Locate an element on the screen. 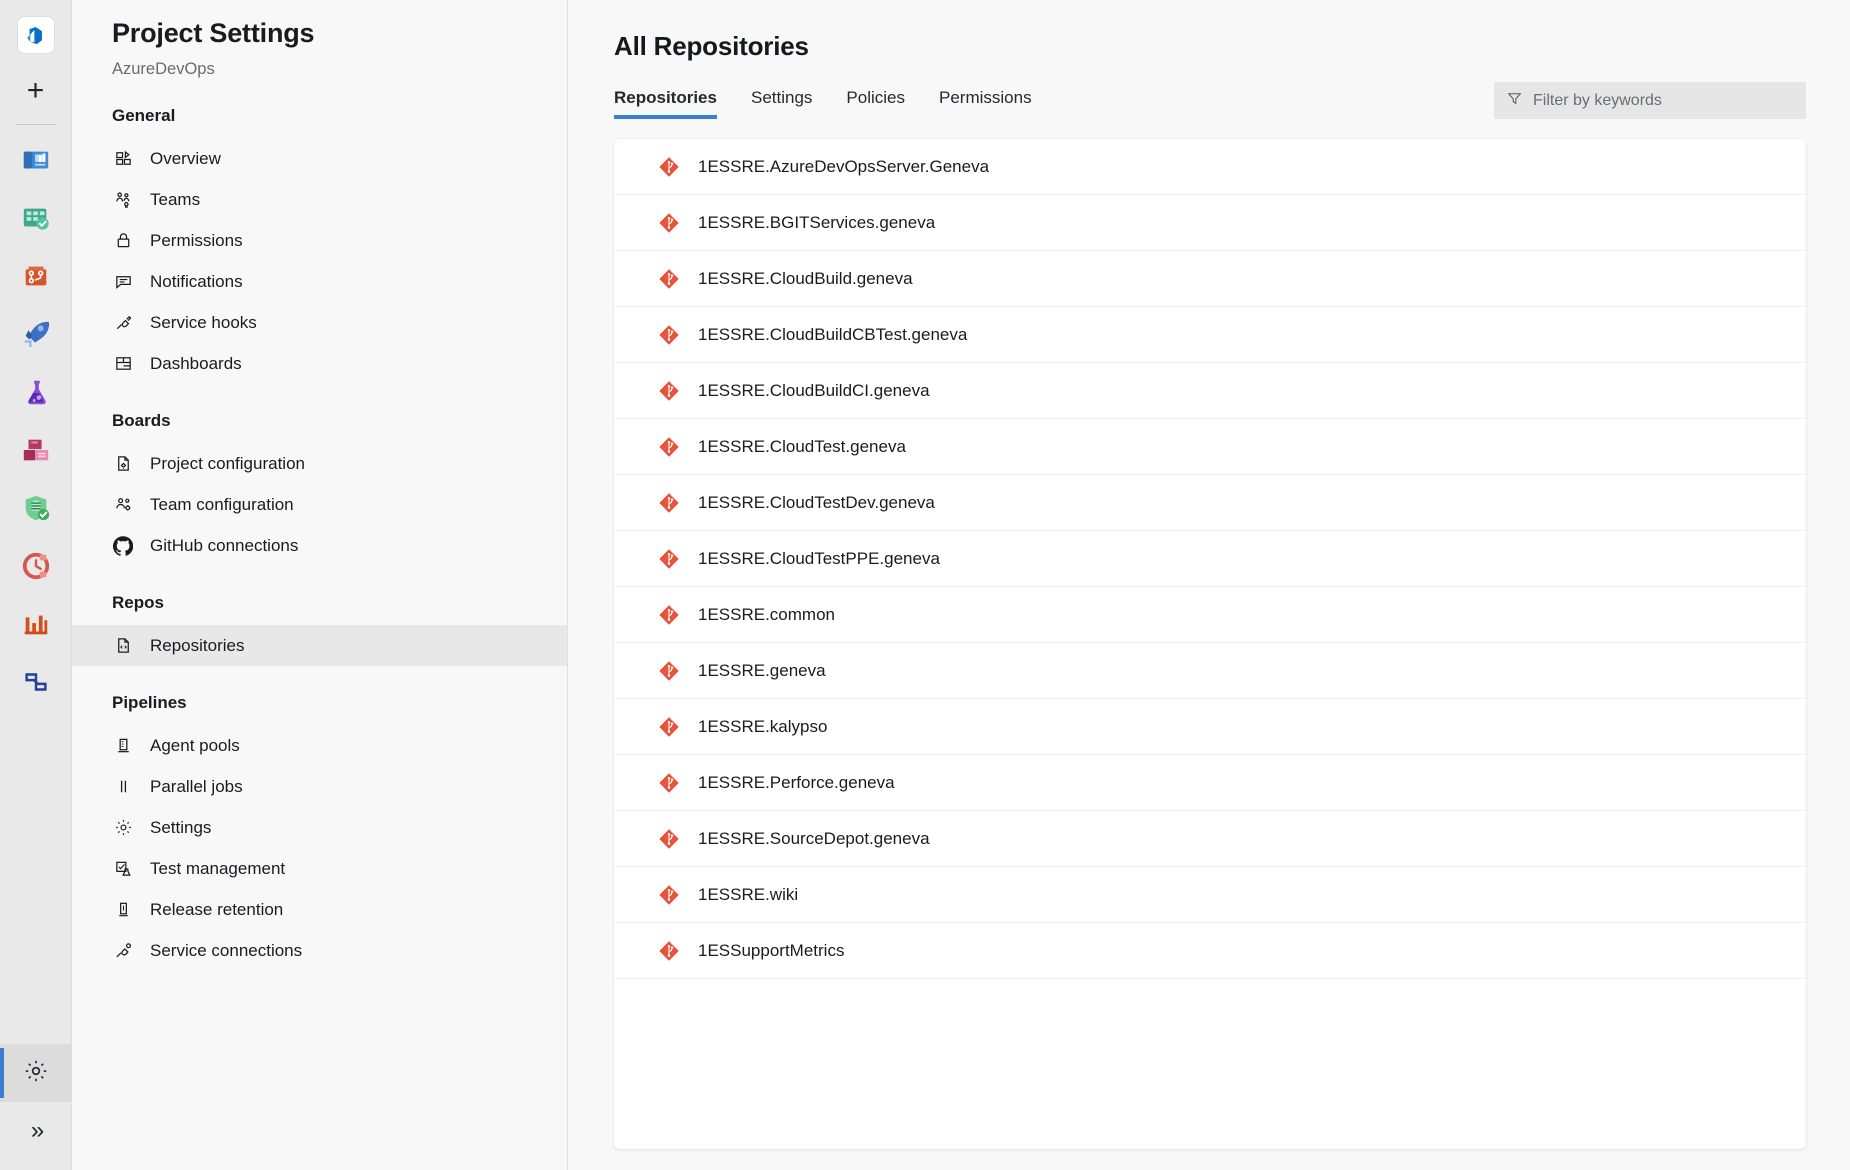  table-row: 1ESSRE.common is located at coordinates (1210, 615).